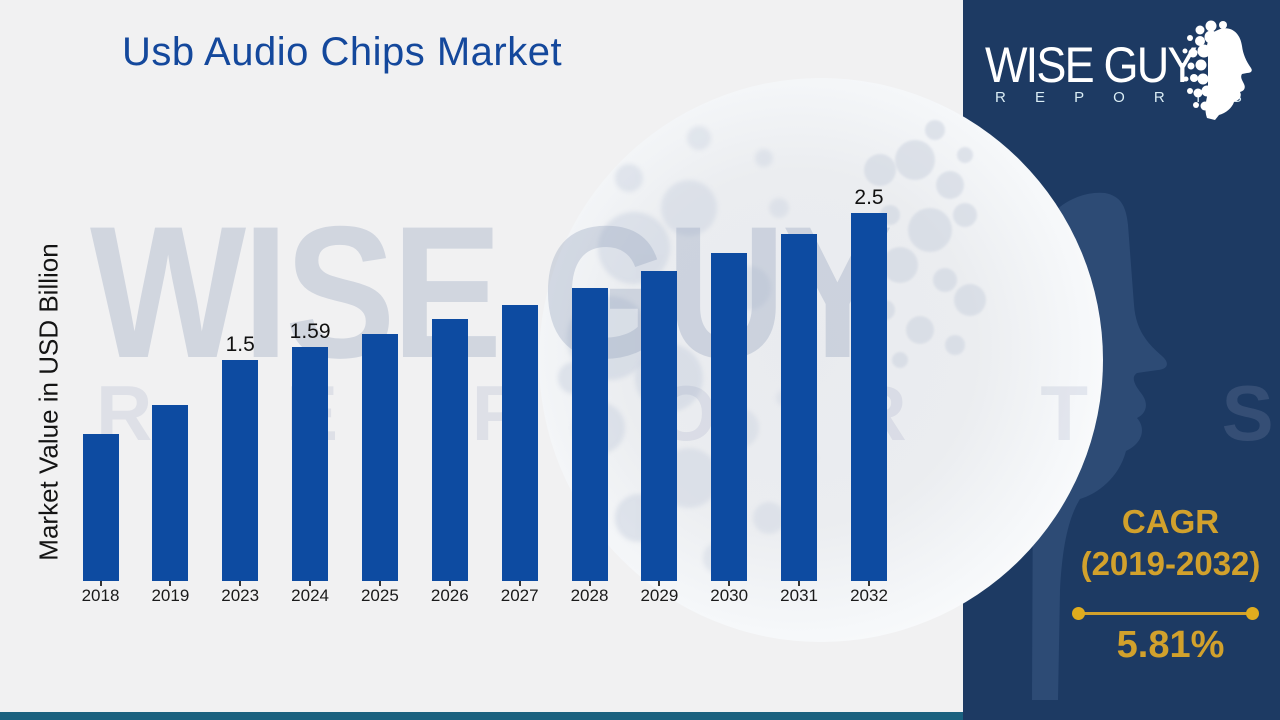 This screenshot has height=720, width=1280. I want to click on bar-value-label-2032: 2.5, so click(869, 197).